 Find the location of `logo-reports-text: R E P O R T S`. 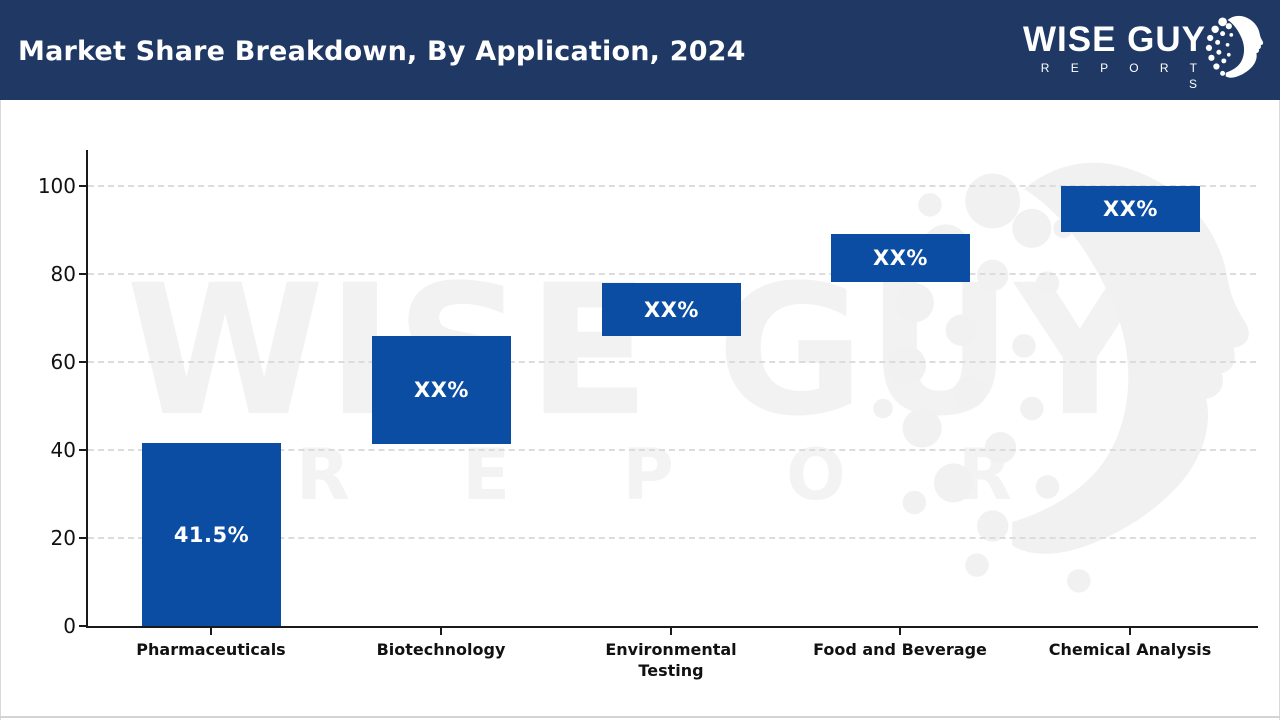

logo-reports-text: R E P O R T S is located at coordinates (1123, 76).